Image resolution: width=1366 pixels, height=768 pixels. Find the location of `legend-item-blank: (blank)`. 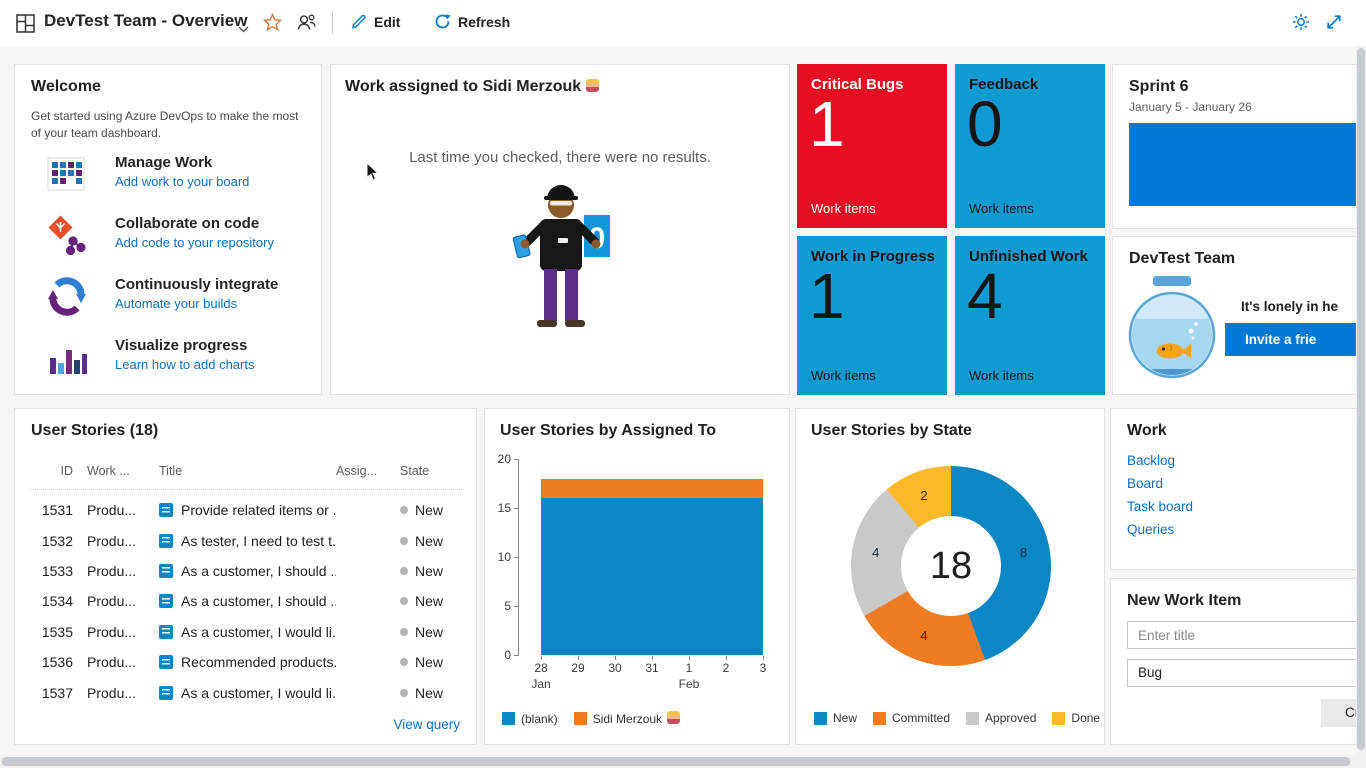

legend-item-blank: (blank) is located at coordinates (530, 719).